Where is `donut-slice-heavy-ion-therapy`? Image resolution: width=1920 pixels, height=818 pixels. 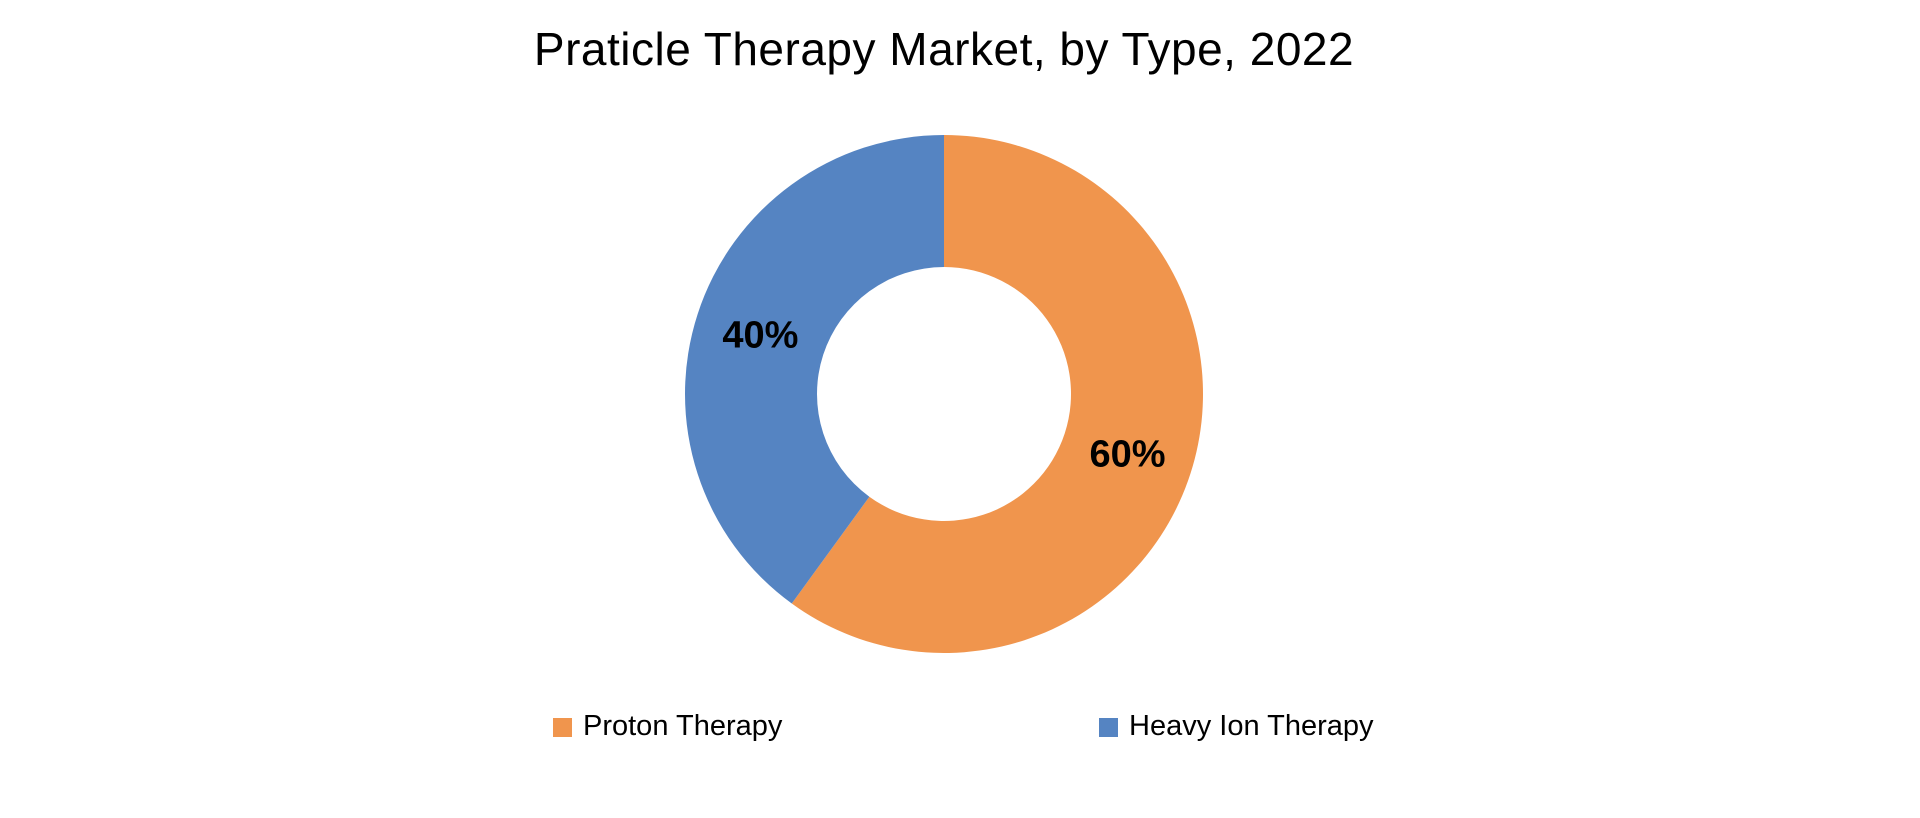
donut-slice-heavy-ion-therapy is located at coordinates (814, 369).